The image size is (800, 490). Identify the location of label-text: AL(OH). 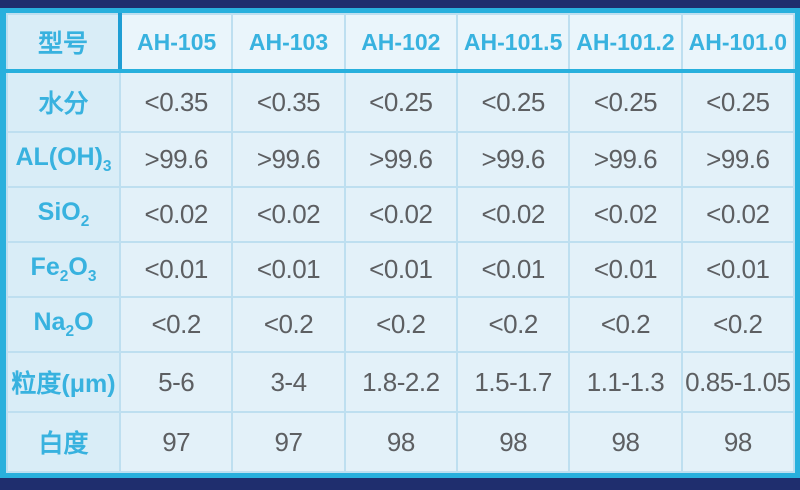
(59, 157).